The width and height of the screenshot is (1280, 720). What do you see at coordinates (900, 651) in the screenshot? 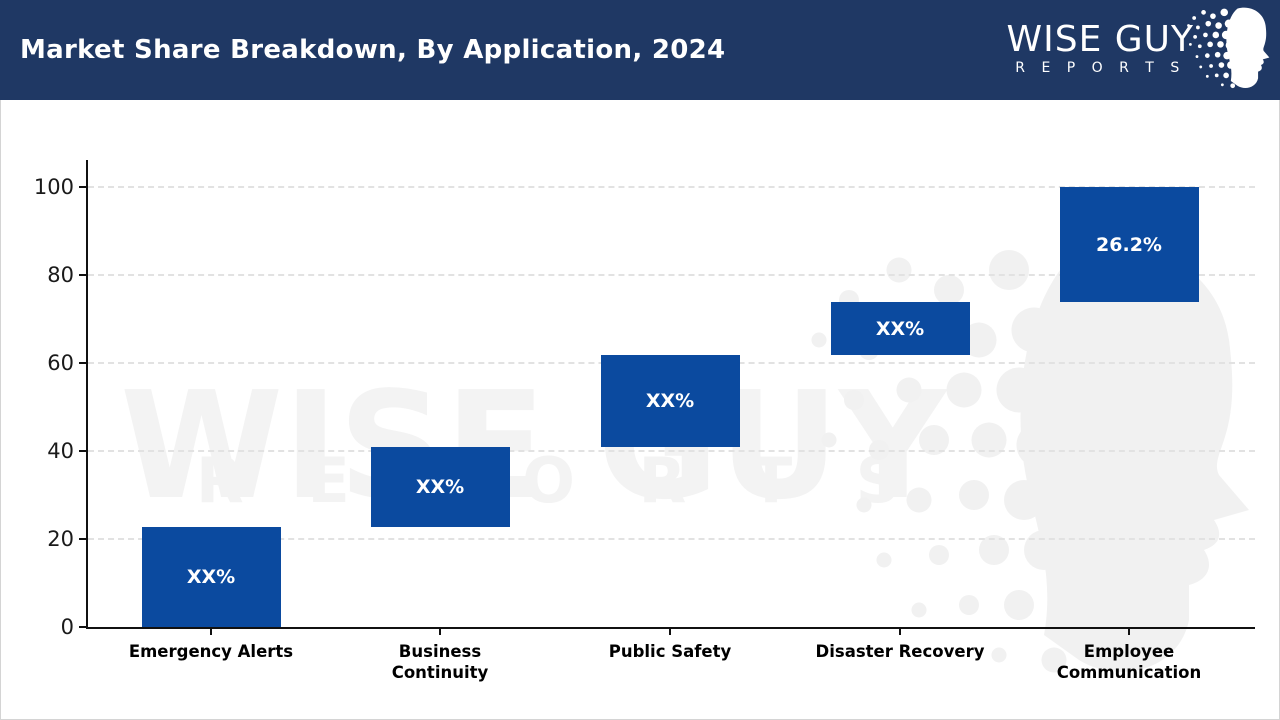
I see `x-axis-category-label: Disaster Recovery` at bounding box center [900, 651].